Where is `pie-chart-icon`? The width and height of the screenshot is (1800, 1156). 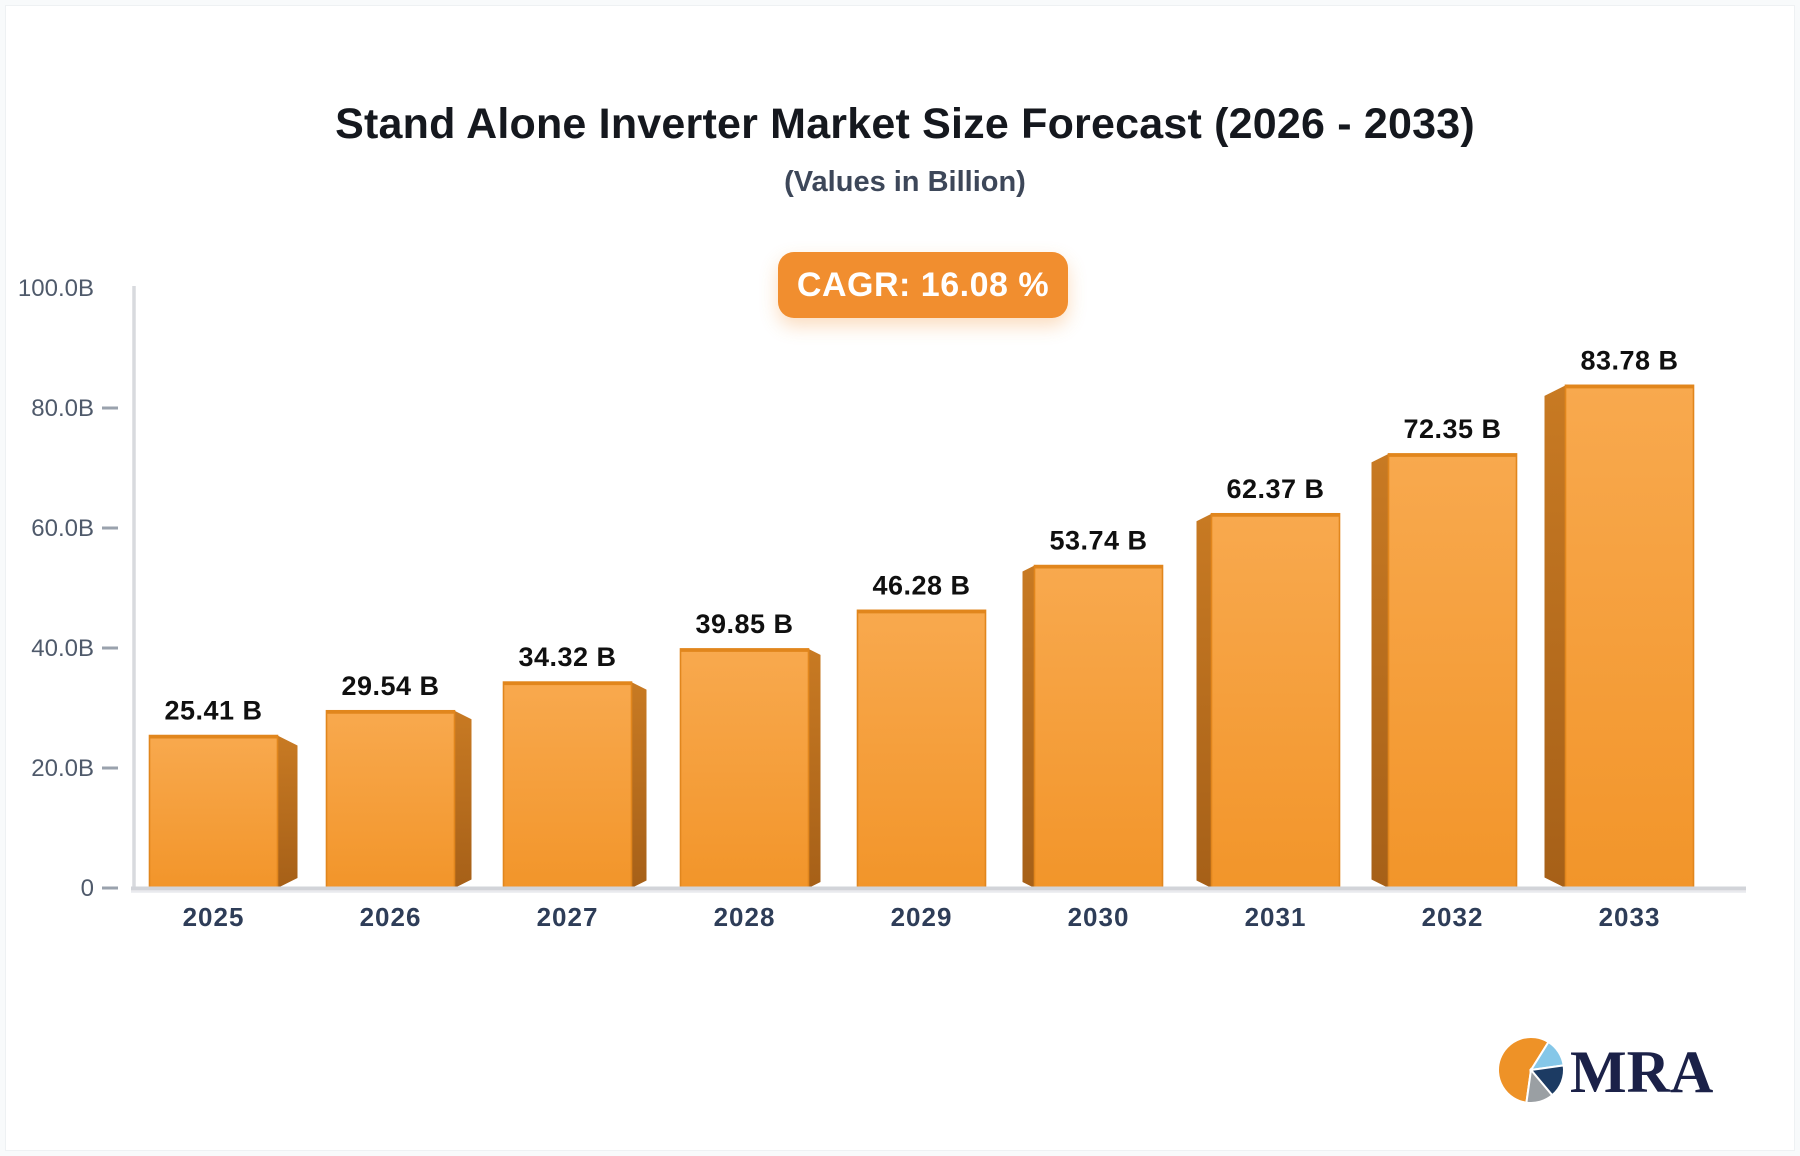
pie-chart-icon is located at coordinates (1531, 1070).